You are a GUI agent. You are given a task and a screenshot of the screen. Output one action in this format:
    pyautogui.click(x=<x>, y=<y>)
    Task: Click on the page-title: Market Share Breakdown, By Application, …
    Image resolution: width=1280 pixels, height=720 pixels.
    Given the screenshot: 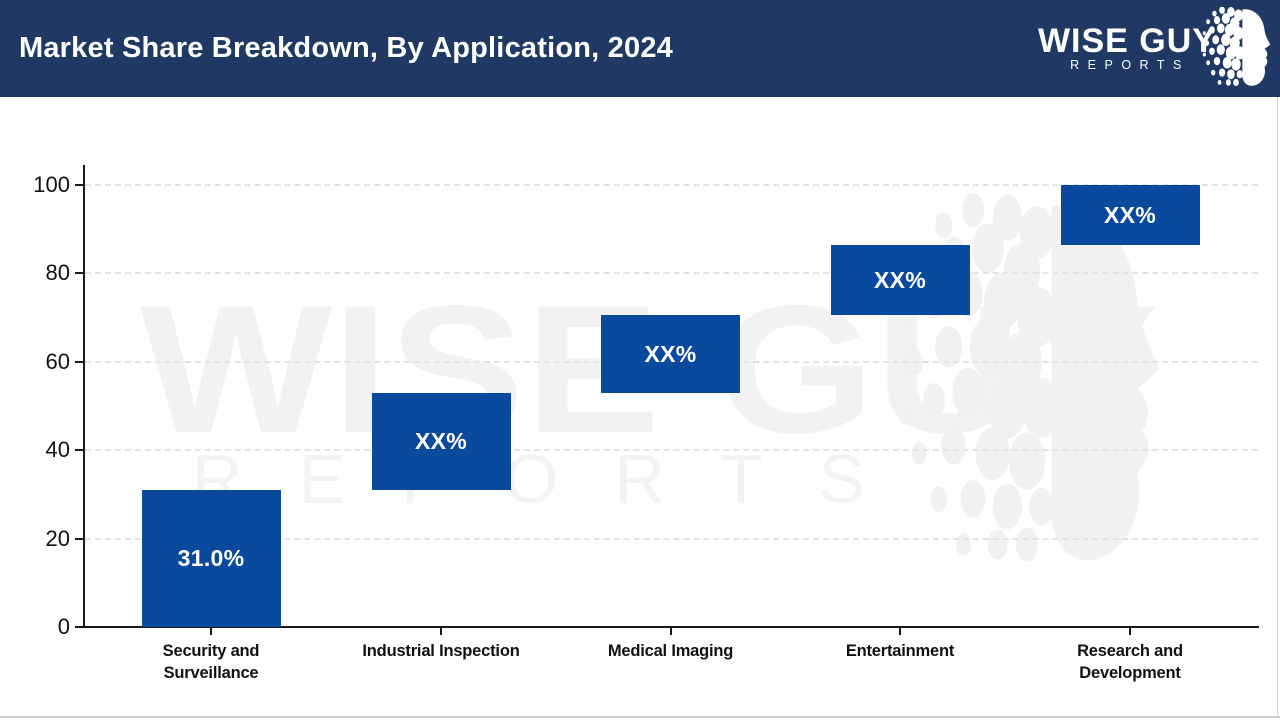 What is the action you would take?
    pyautogui.click(x=346, y=48)
    